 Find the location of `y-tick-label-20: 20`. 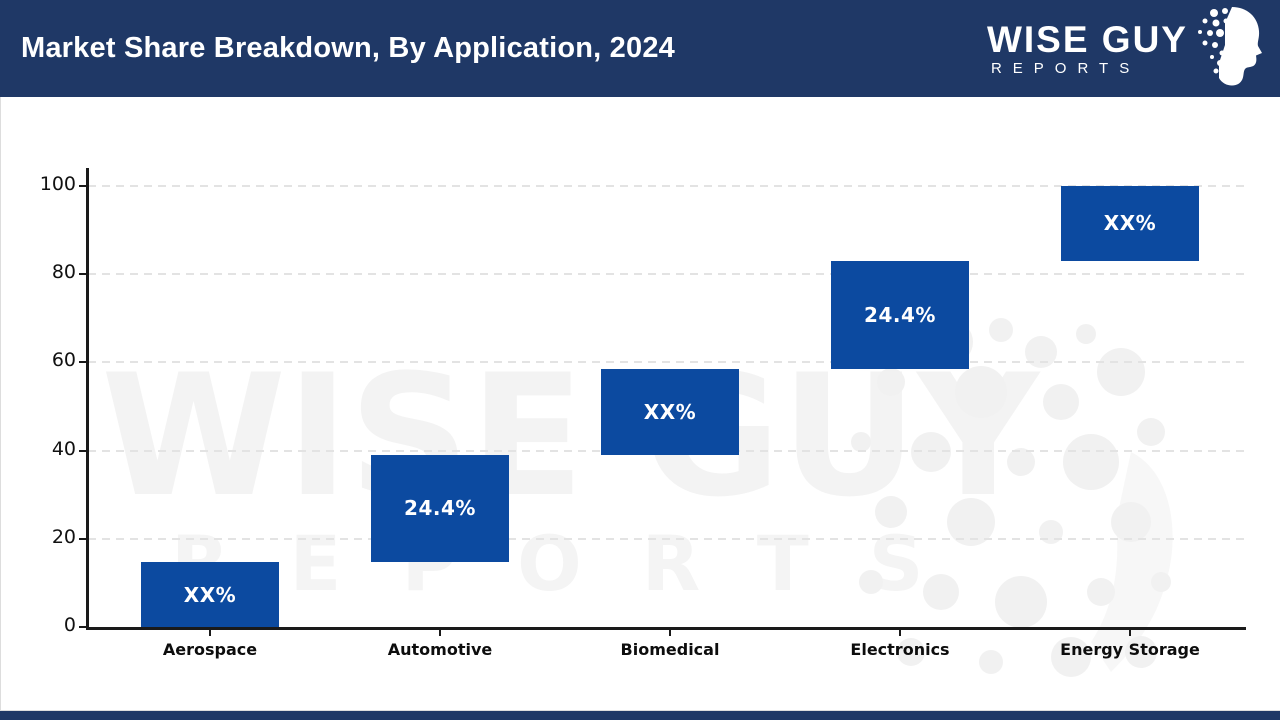

y-tick-label-20: 20 is located at coordinates (63, 536).